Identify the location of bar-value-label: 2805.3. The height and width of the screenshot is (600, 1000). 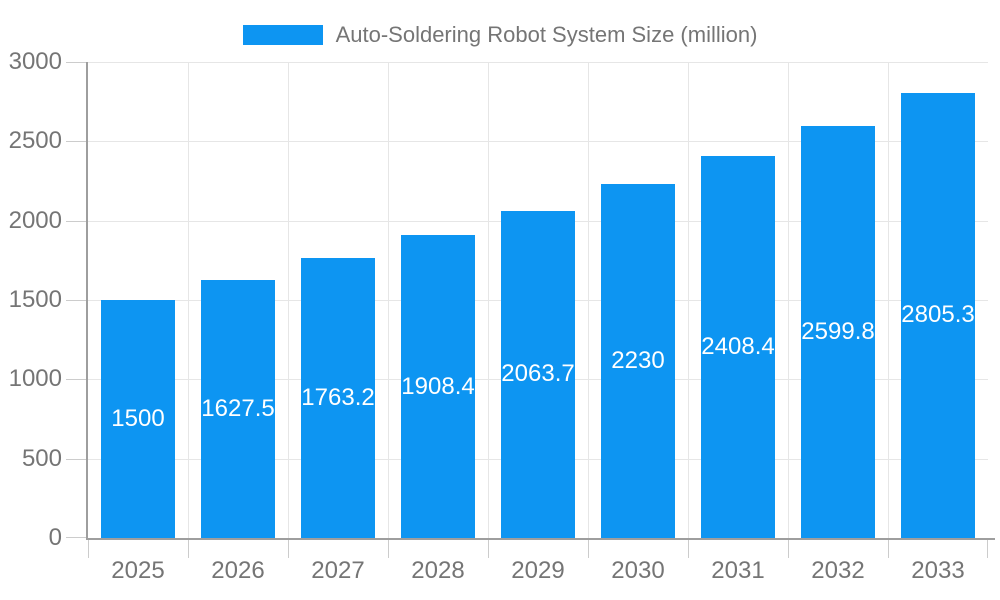
(938, 315).